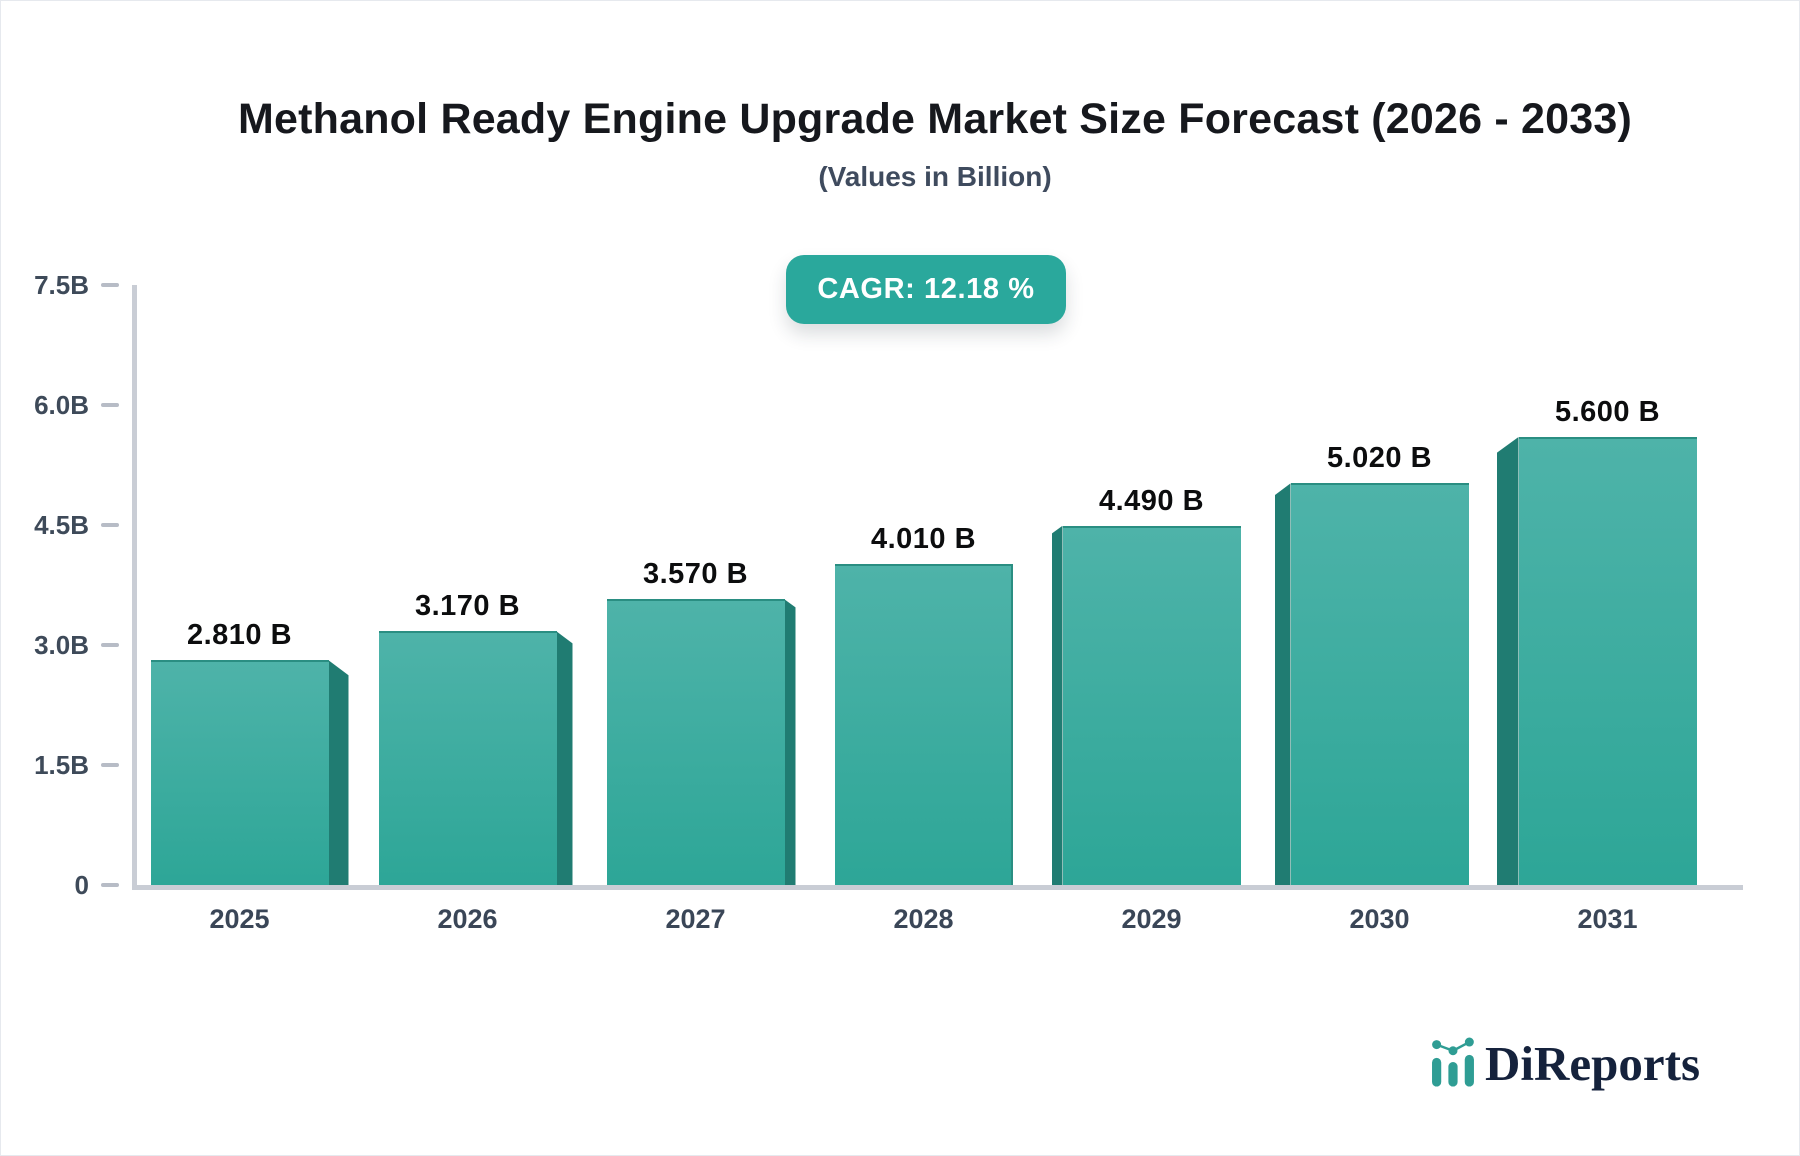  I want to click on direports-logo-text: DiReports, so click(1593, 1063).